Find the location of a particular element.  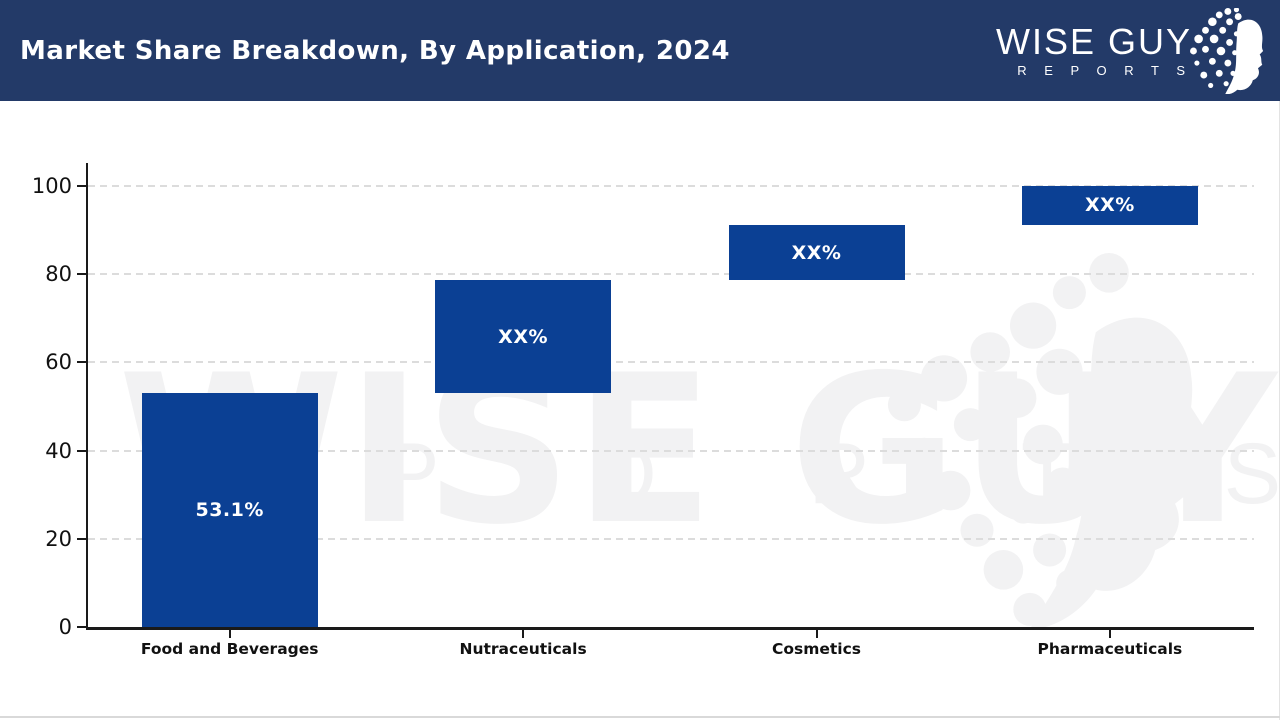

bar-pharmaceuticals: XX% is located at coordinates (1109, 205).